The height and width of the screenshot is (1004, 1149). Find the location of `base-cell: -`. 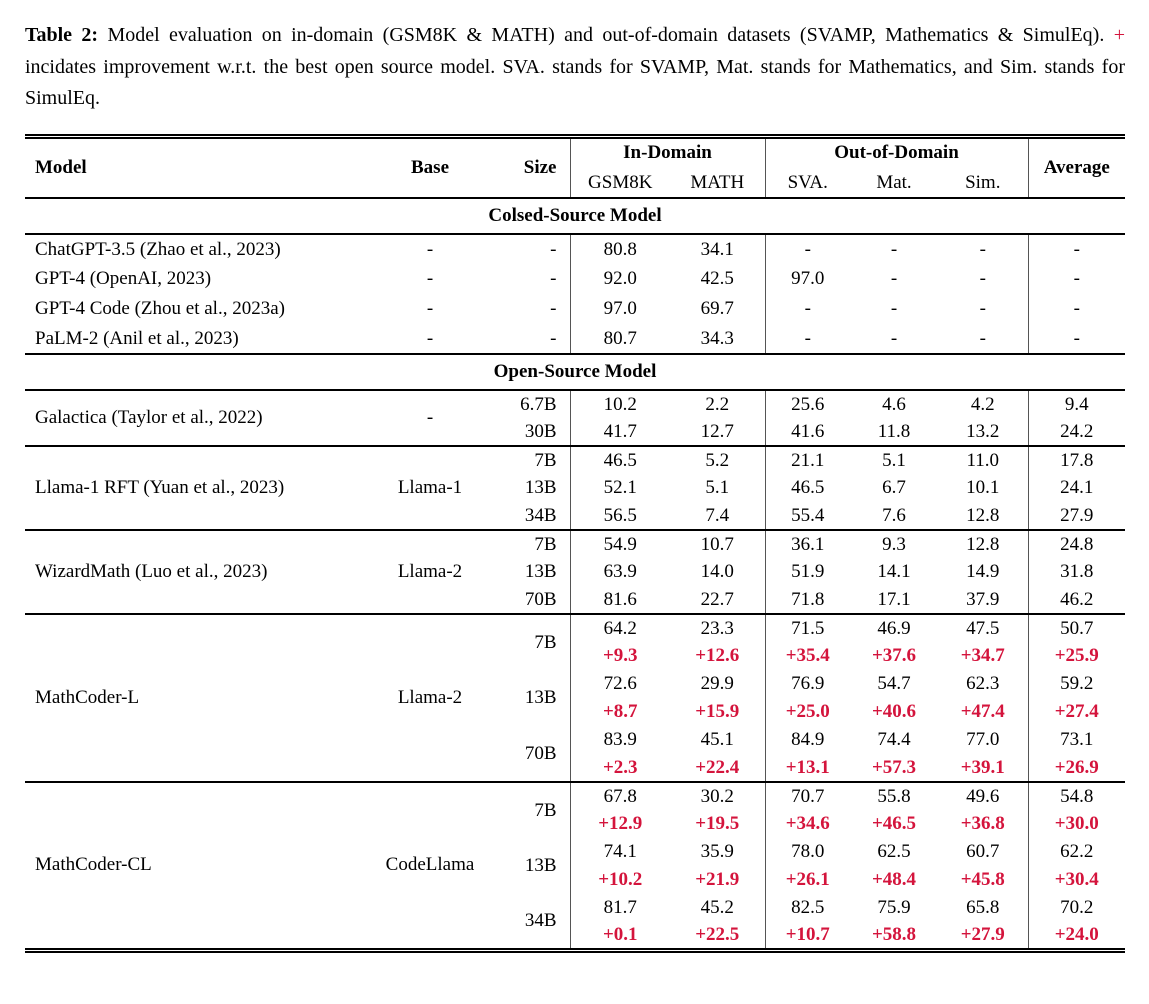

base-cell: - is located at coordinates (430, 309).